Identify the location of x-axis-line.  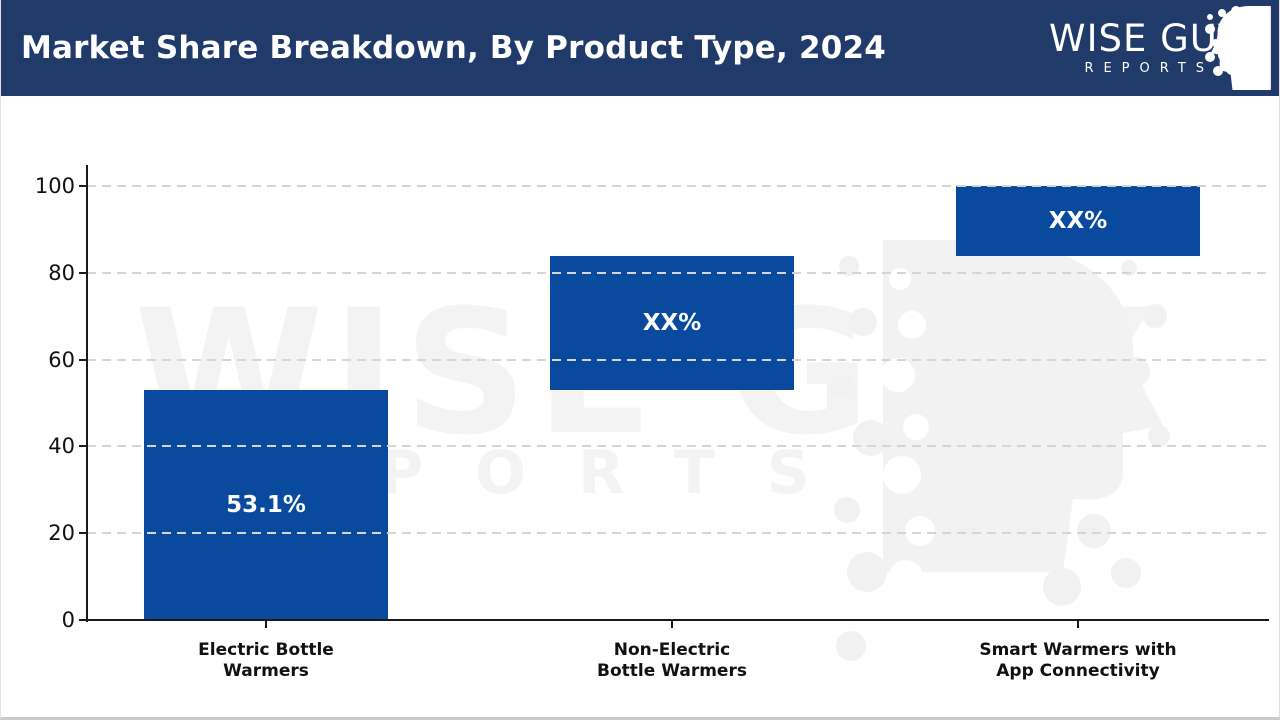
(677, 620).